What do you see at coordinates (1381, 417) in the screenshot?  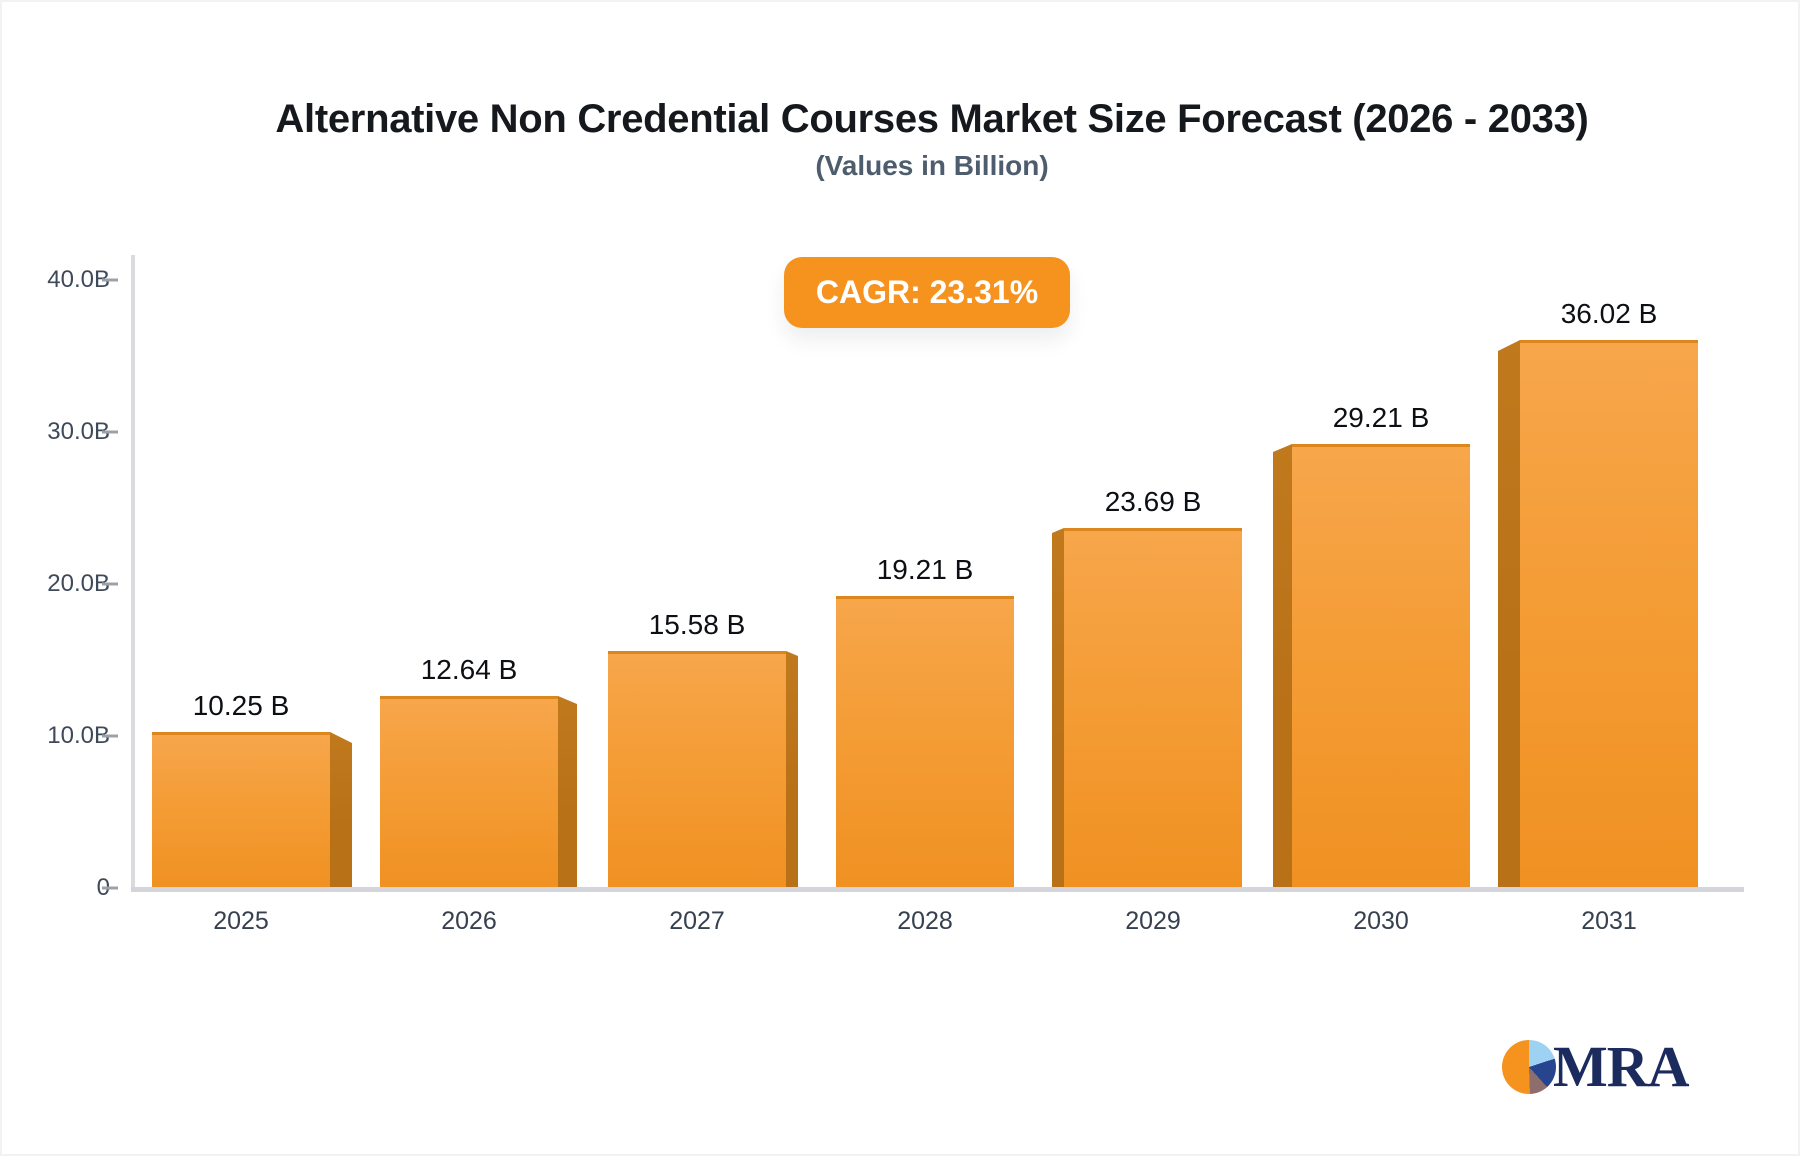 I see `bar-value-label: 29.21 B` at bounding box center [1381, 417].